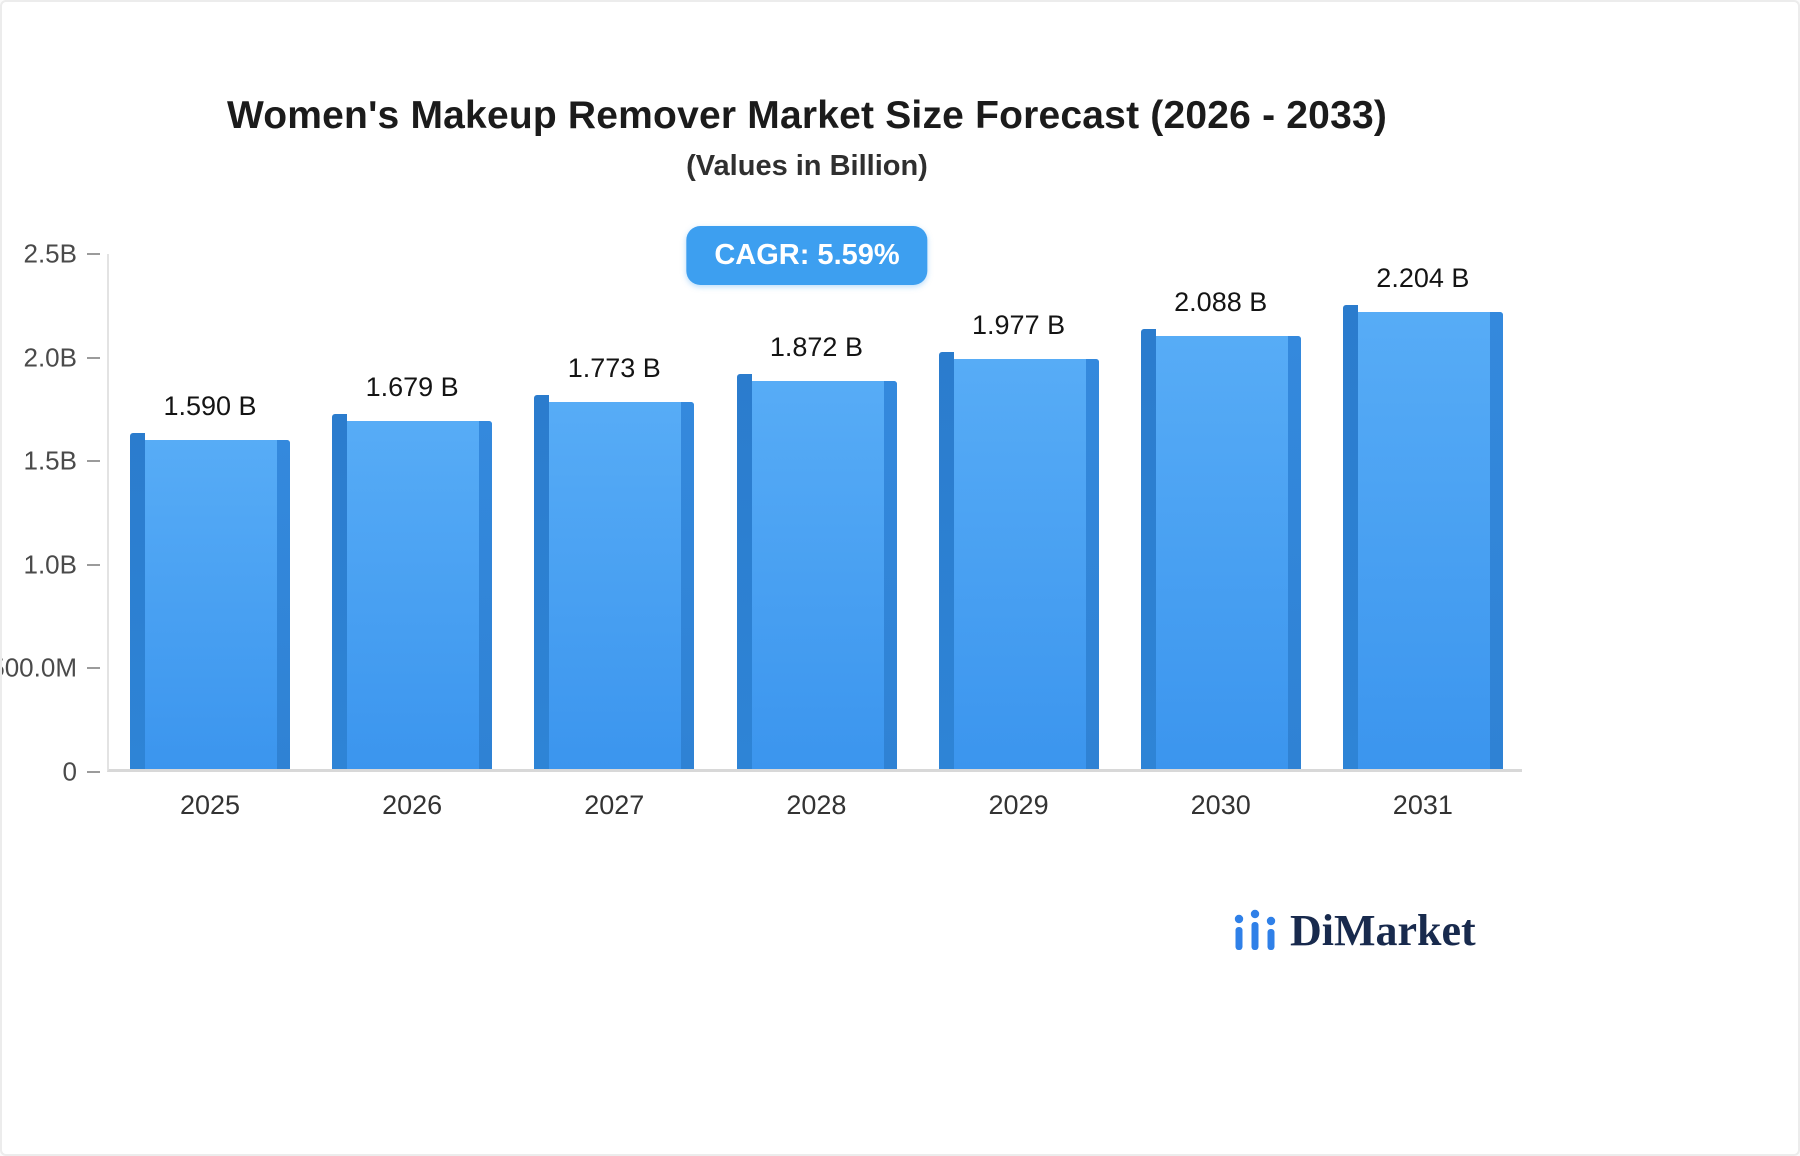 The image size is (1800, 1156). What do you see at coordinates (1019, 325) in the screenshot?
I see `bar-value-label: 1.977 B` at bounding box center [1019, 325].